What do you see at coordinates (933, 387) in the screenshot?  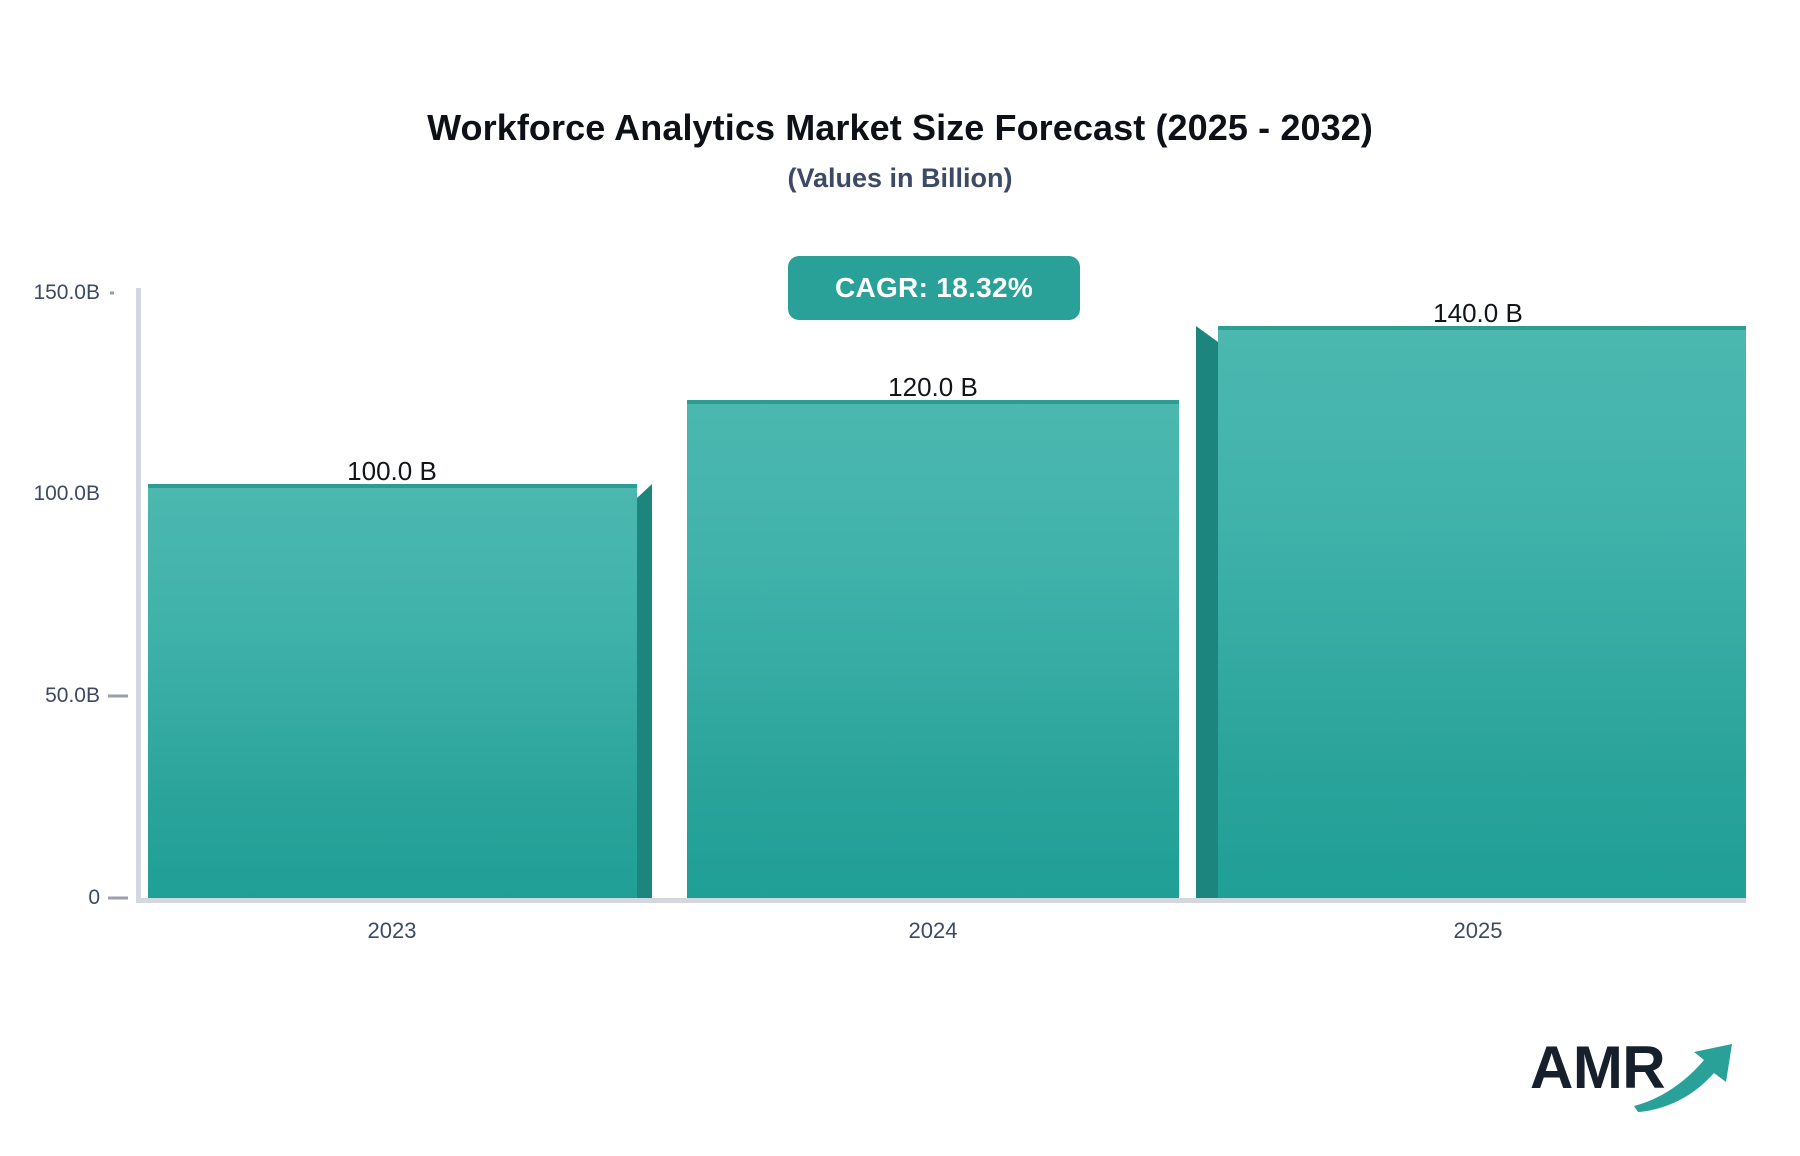 I see `bar-value-2024: 120.0 B` at bounding box center [933, 387].